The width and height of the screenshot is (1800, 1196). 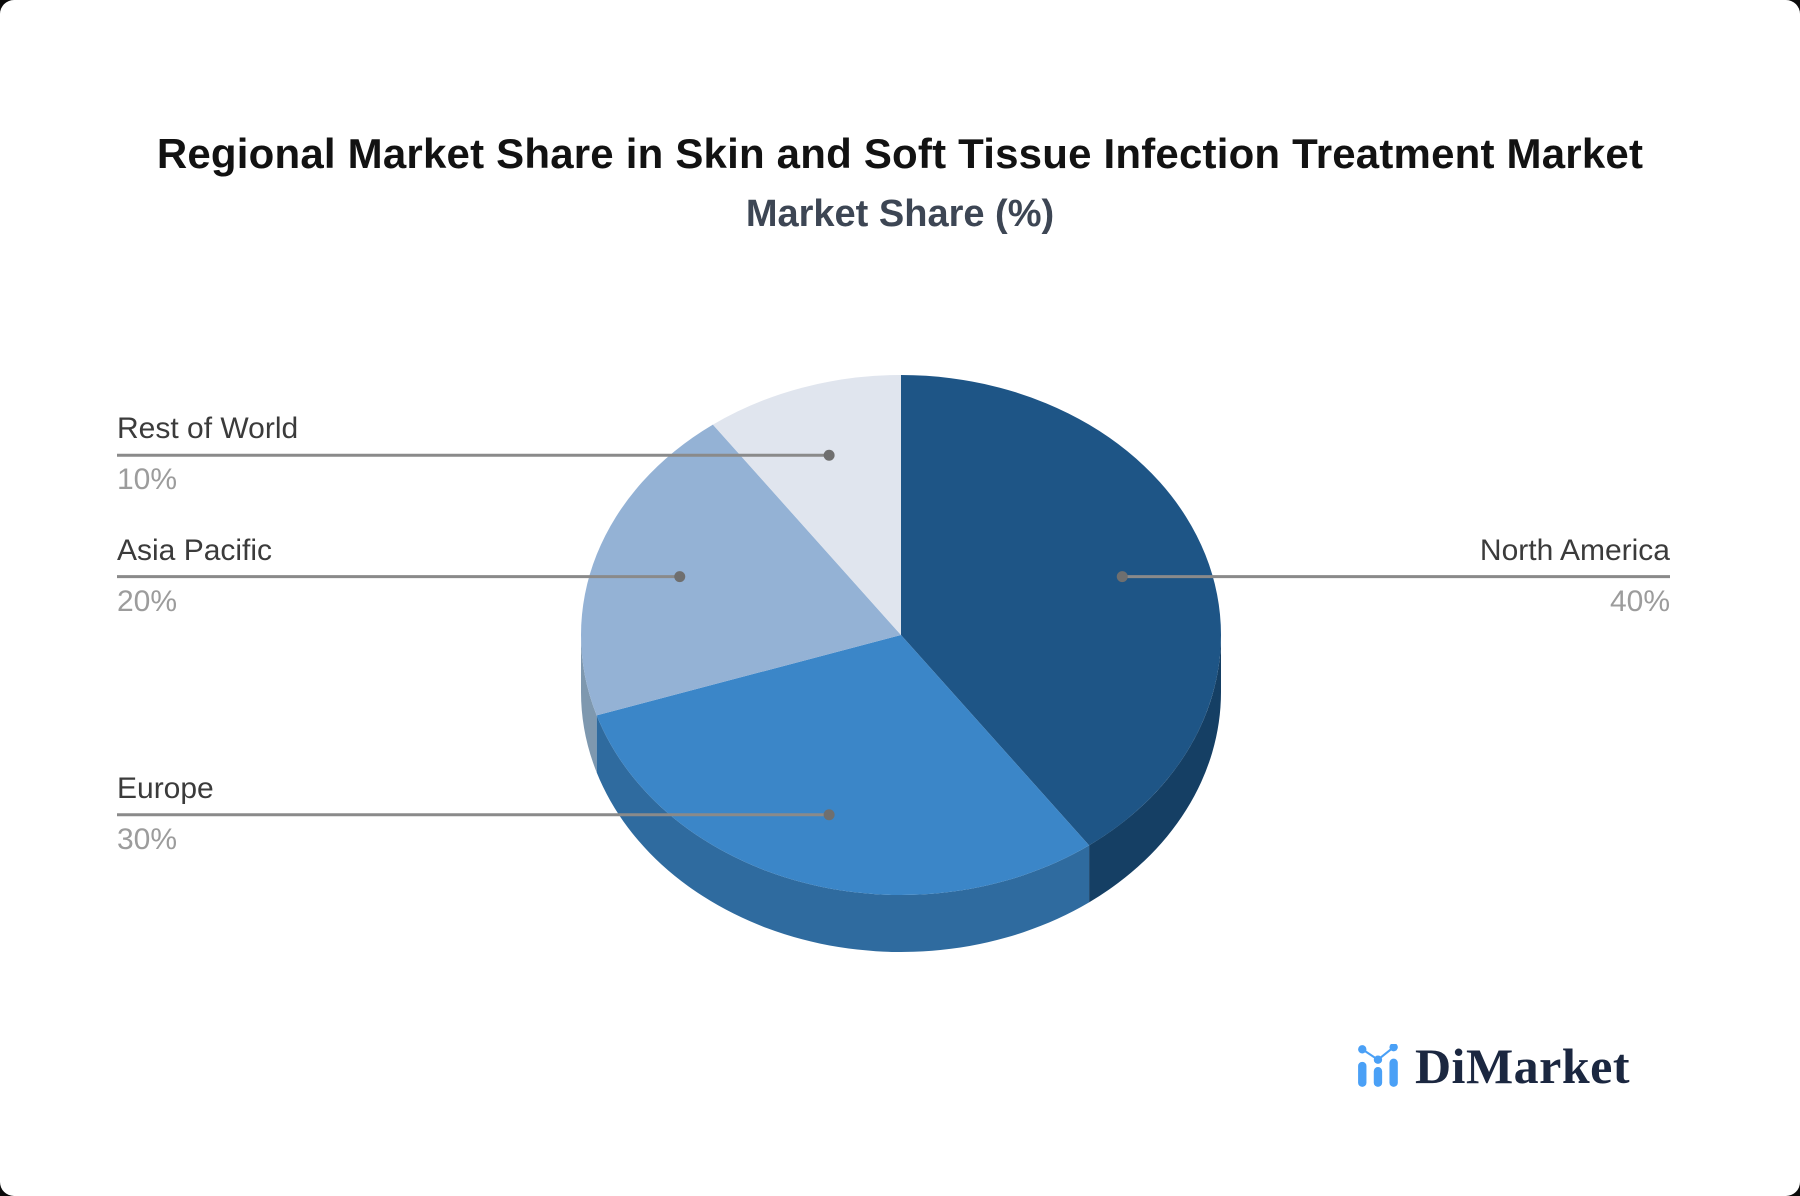 I want to click on pie-side-asia-pacific, so click(x=589, y=704).